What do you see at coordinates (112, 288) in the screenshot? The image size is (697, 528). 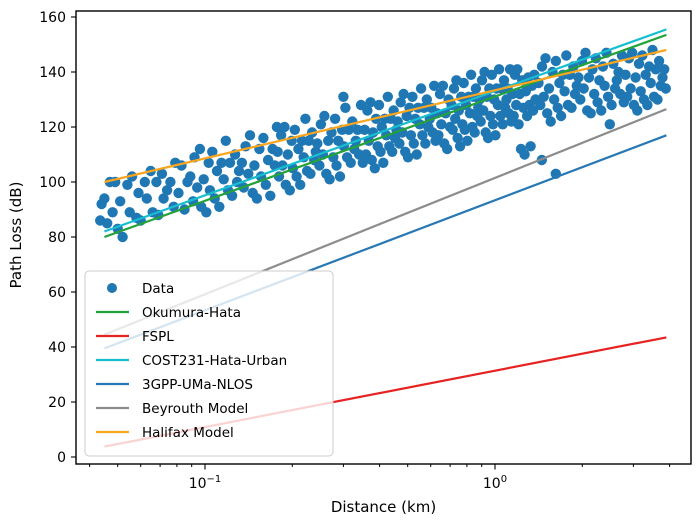 I see `legend-marker-data` at bounding box center [112, 288].